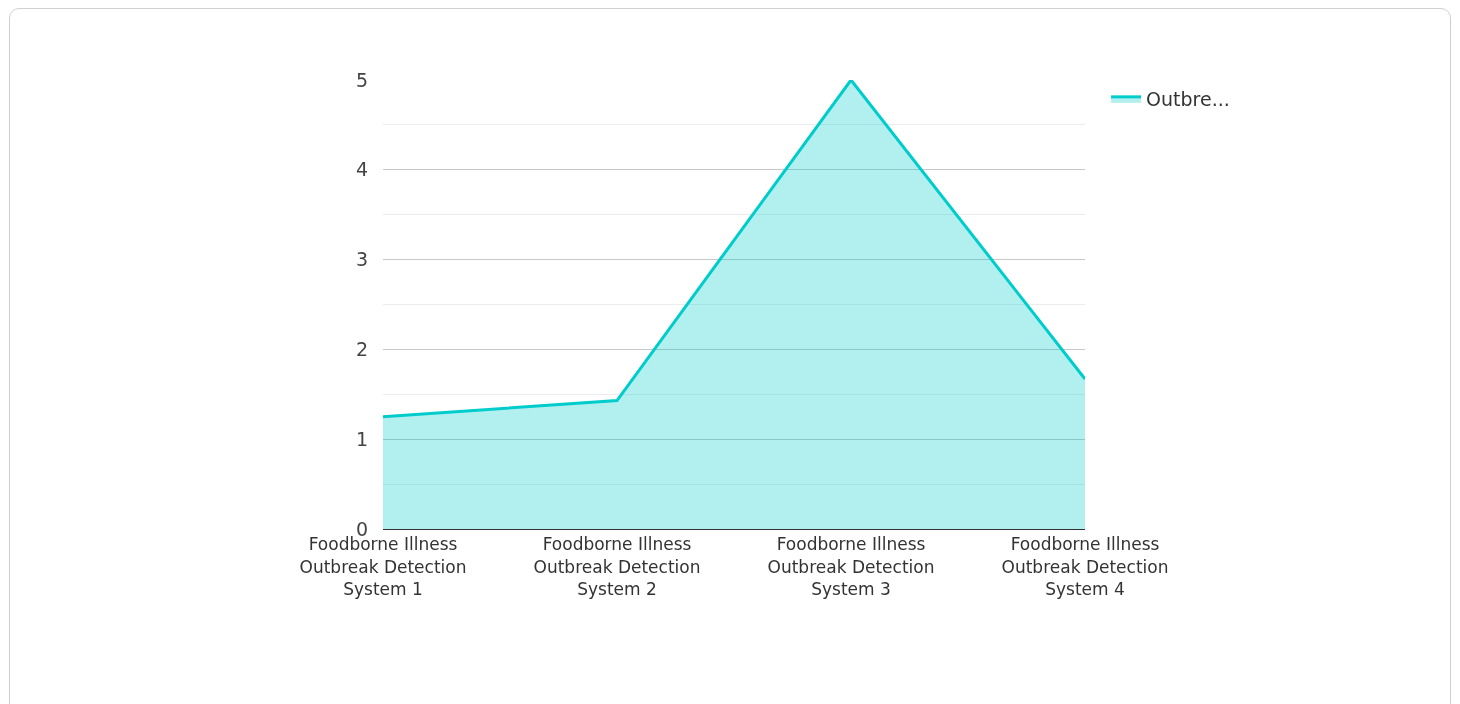  I want to click on y-tick-label: 3, so click(361, 259).